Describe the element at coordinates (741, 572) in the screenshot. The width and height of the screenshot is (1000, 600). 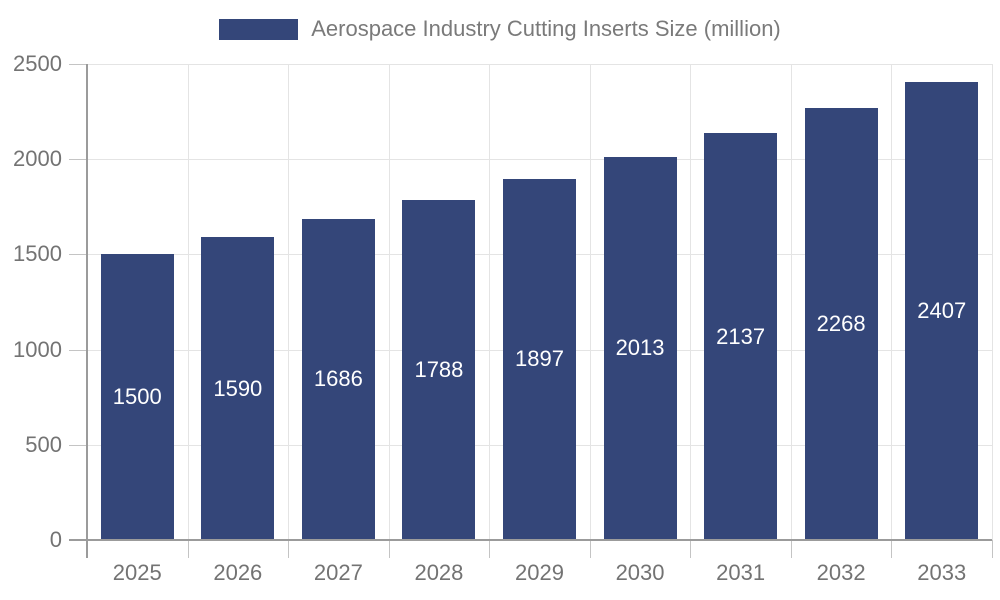
I see `x-tick-label: 2031` at that location.